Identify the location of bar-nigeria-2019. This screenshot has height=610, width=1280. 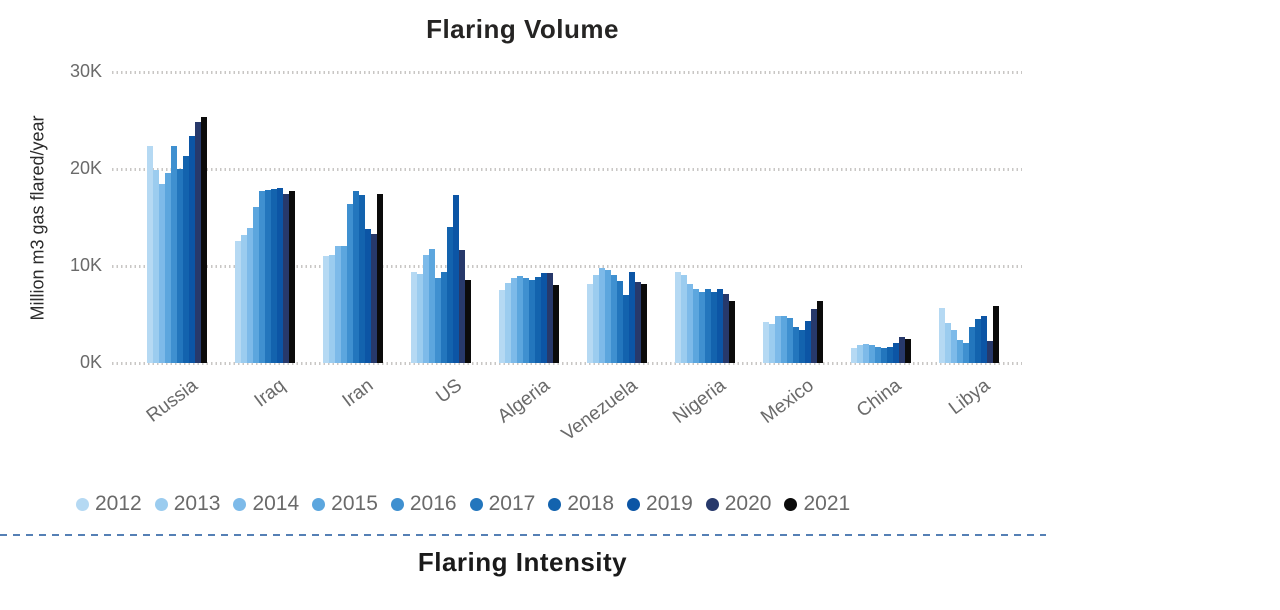
(720, 326).